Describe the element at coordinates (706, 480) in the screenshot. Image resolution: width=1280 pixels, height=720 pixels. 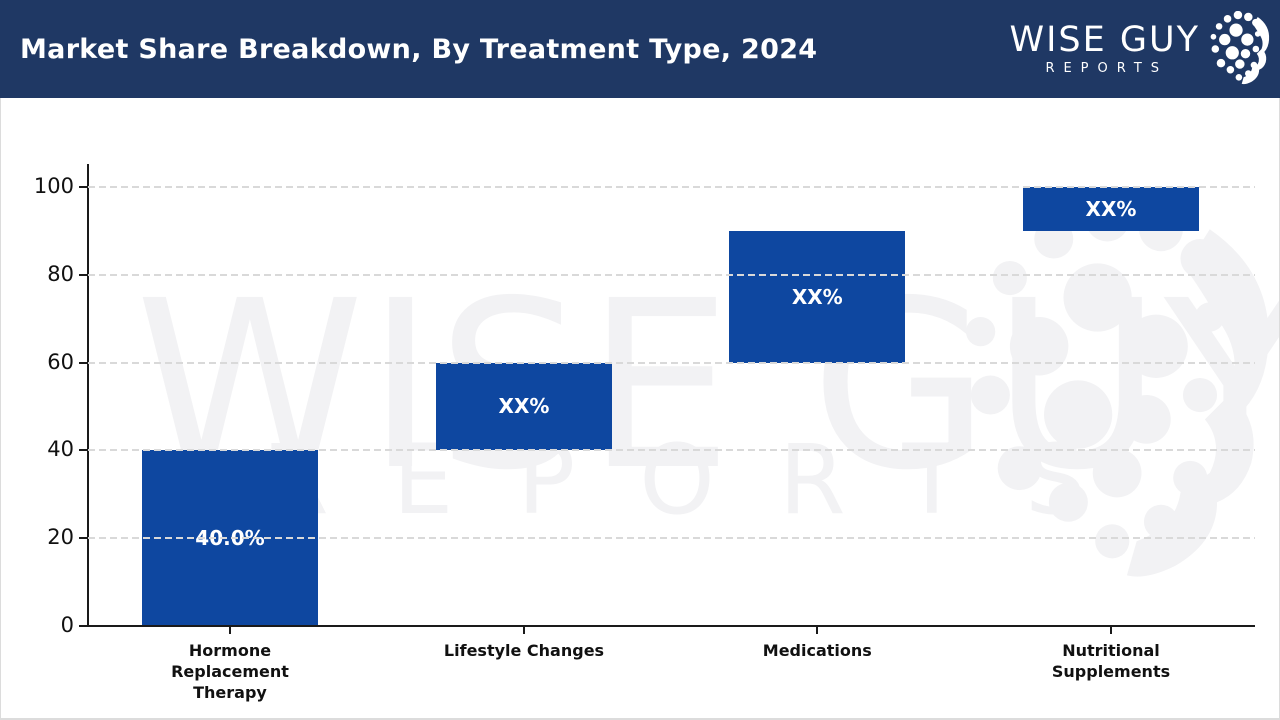
I see `watermark-reports-text: REPORTS` at that location.